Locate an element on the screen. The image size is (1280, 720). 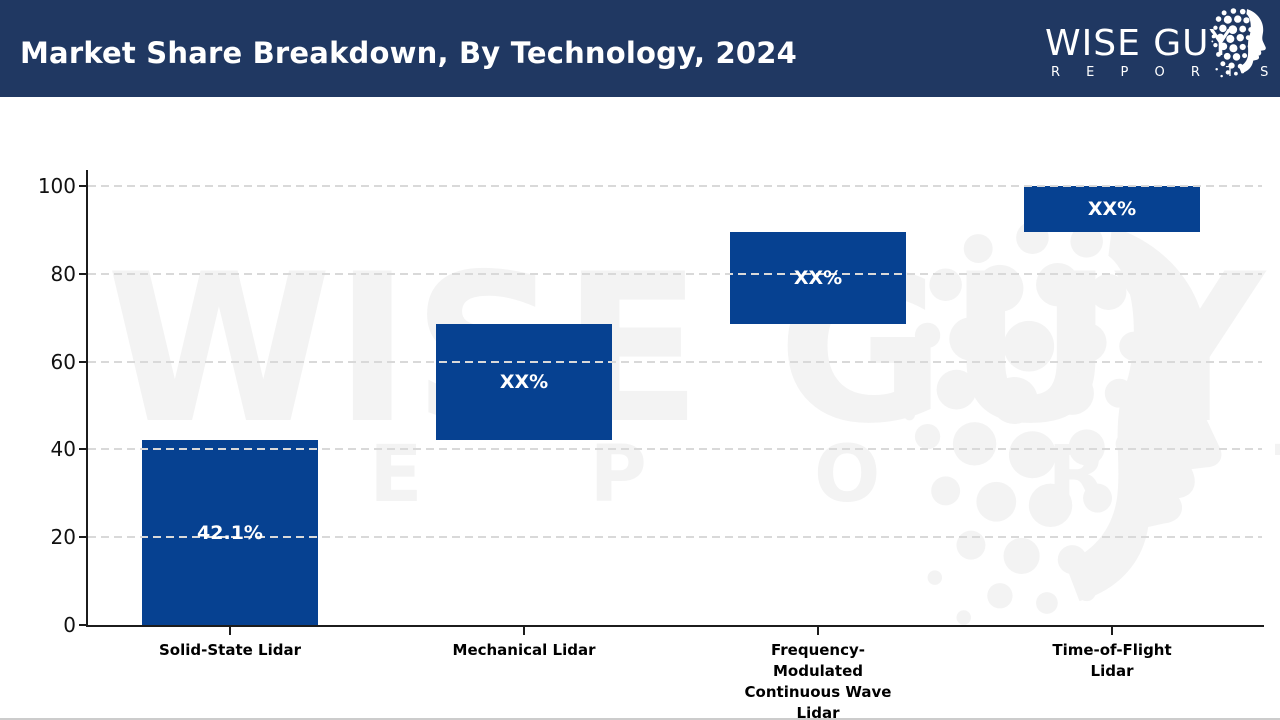
bar-value-label-3: XX% is located at coordinates (818, 278).